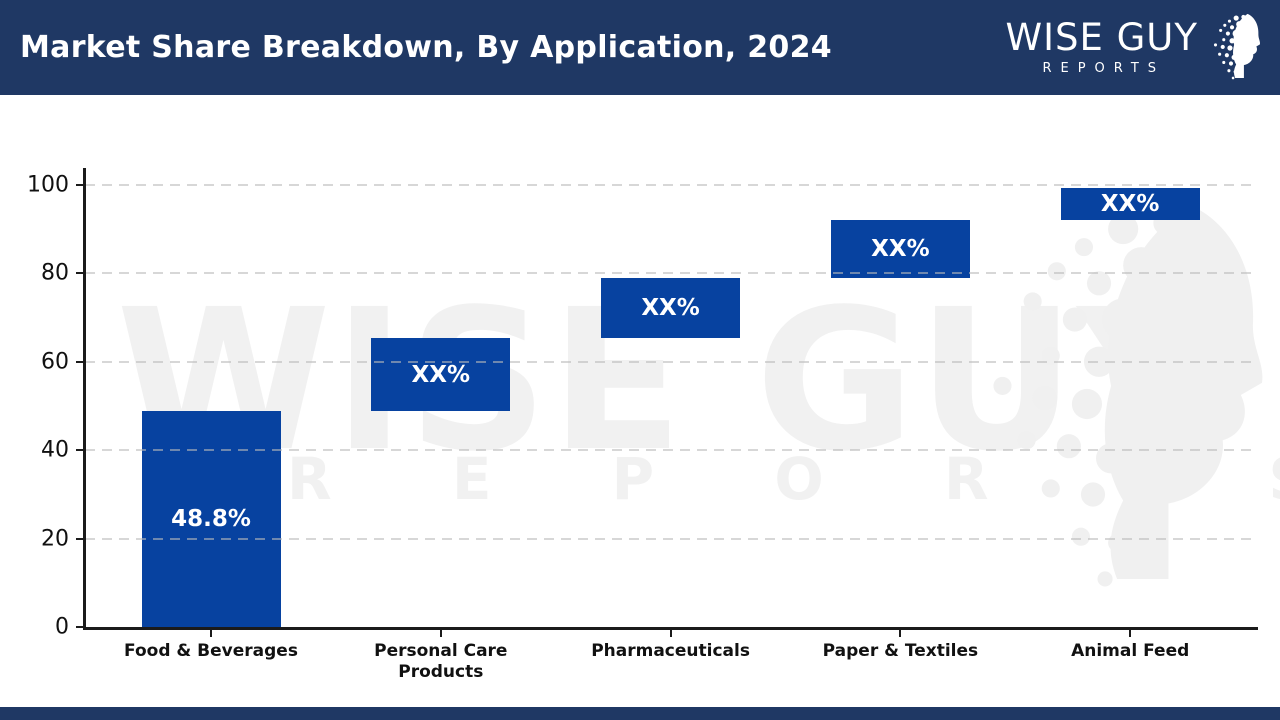  I want to click on face-dots-icon, so click(1237, 46).